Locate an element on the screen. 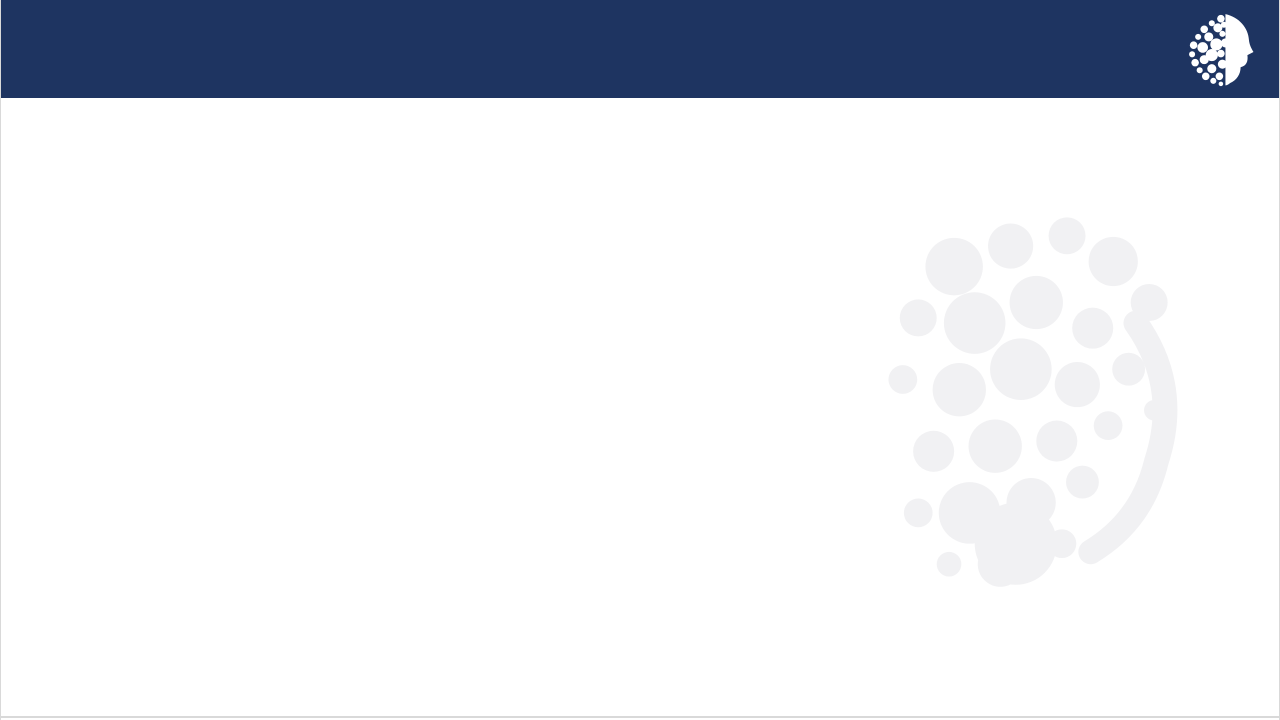 This screenshot has height=720, width=1280. wiseguy-logo is located at coordinates (1216, 49).